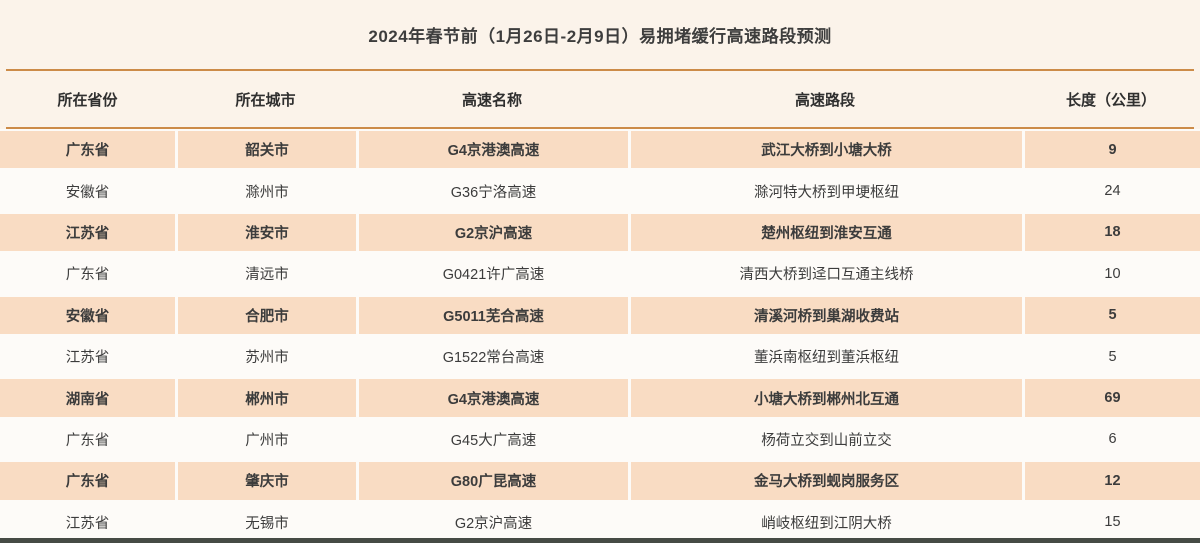  I want to click on table-row: 江苏省 无锡市 G2京沪高速 峭岐枢纽到江阴大桥 15, so click(600, 522).